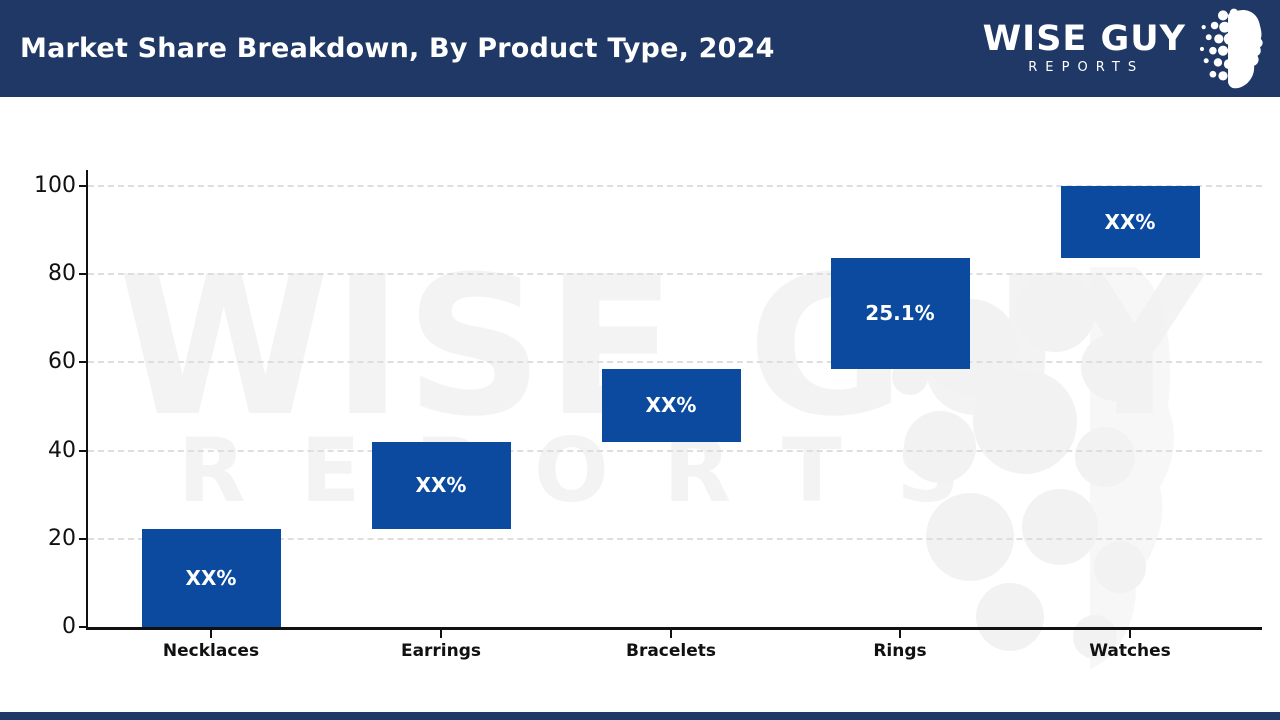 The image size is (1280, 720). Describe the element at coordinates (1086, 67) in the screenshot. I see `logo-wordmark-line2: REPORTS` at that location.